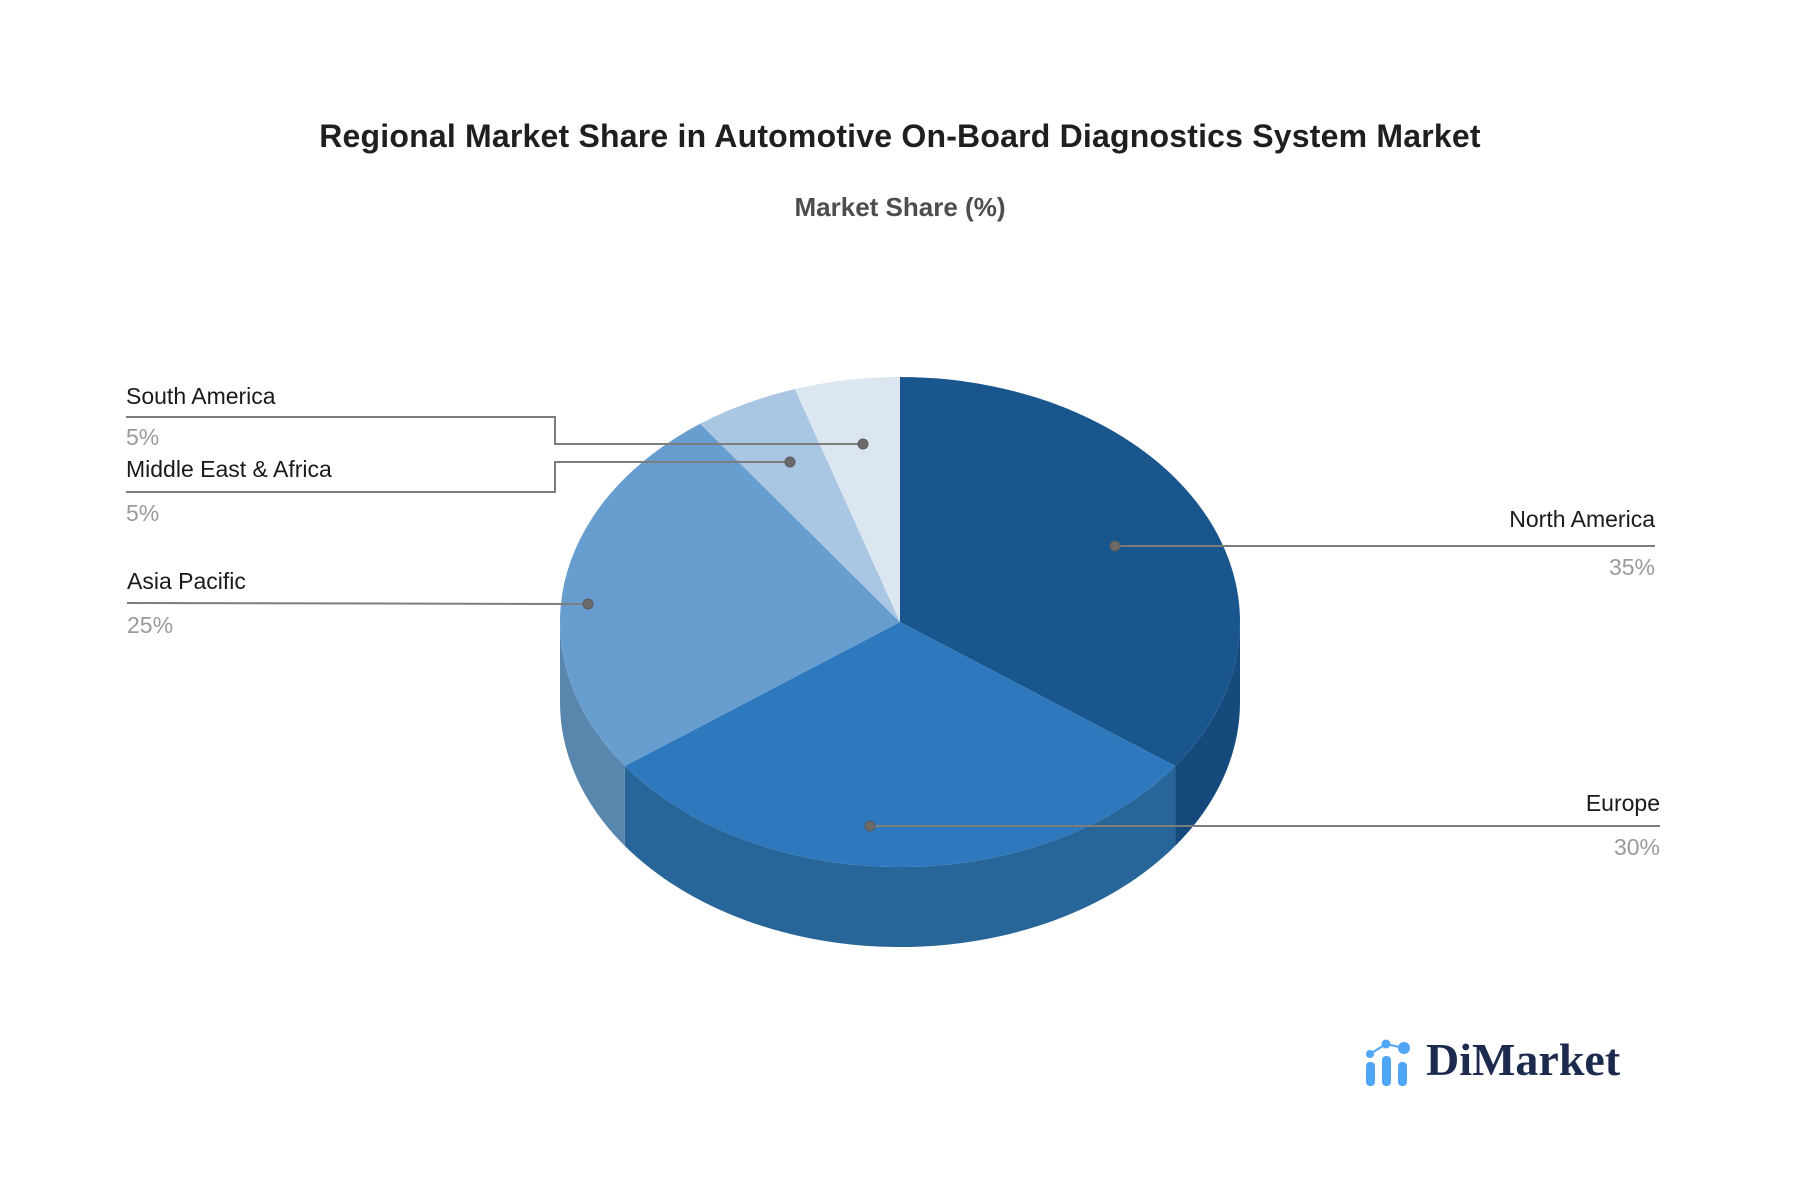 The height and width of the screenshot is (1196, 1800). Describe the element at coordinates (150, 625) in the screenshot. I see `value-asia-pacific: 25%` at that location.